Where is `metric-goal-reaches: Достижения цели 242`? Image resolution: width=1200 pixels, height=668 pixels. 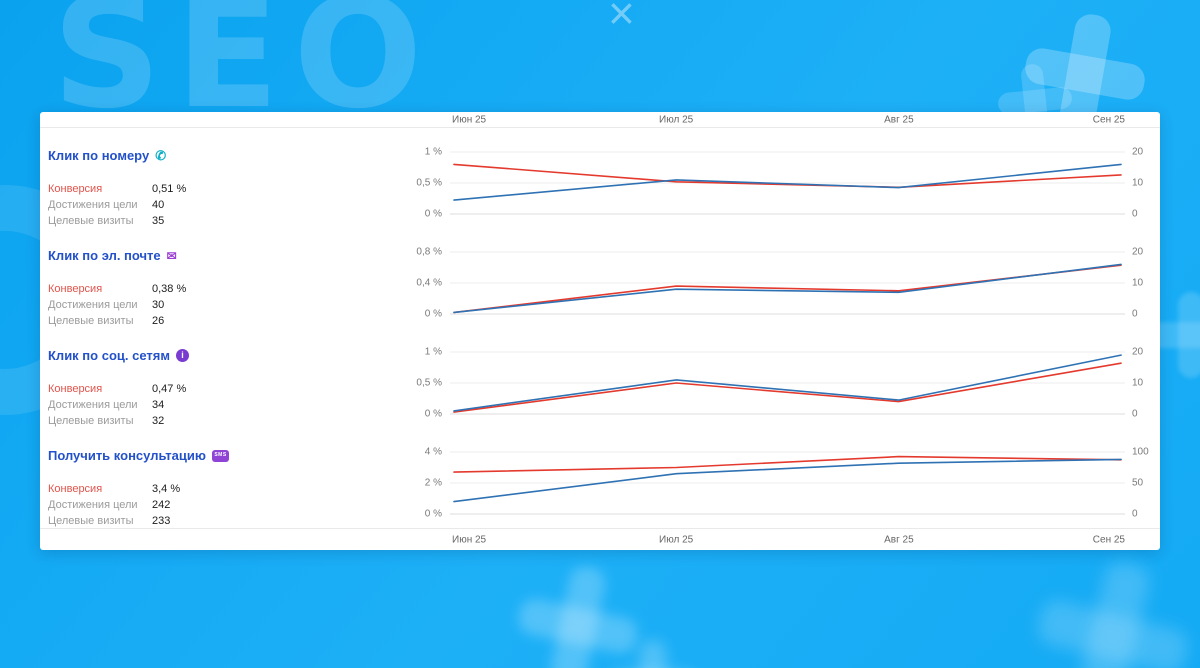
metric-goal-reaches: Достижения цели 242 is located at coordinates (218, 505).